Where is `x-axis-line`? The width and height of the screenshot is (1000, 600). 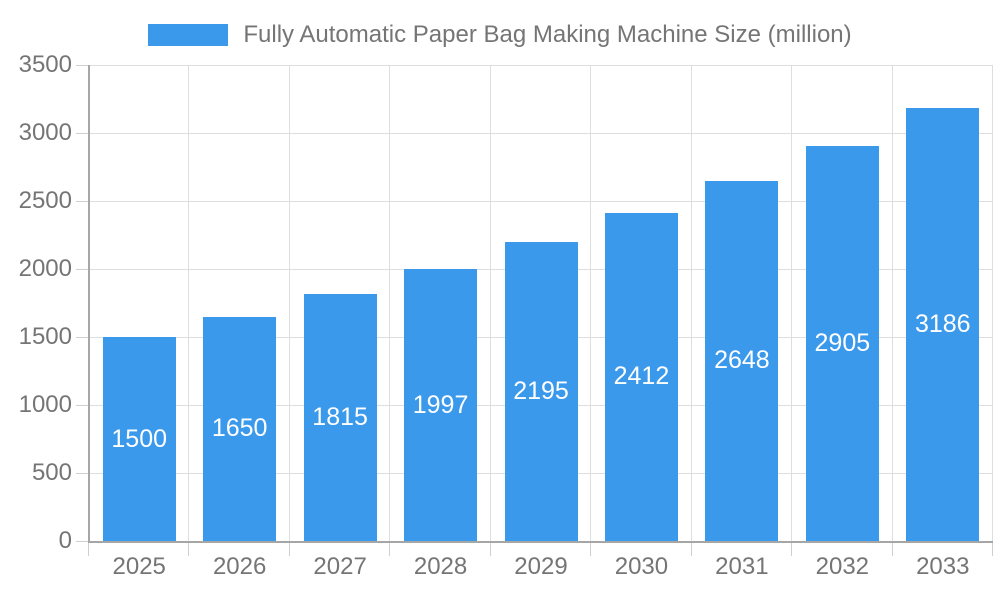 x-axis-line is located at coordinates (540, 542).